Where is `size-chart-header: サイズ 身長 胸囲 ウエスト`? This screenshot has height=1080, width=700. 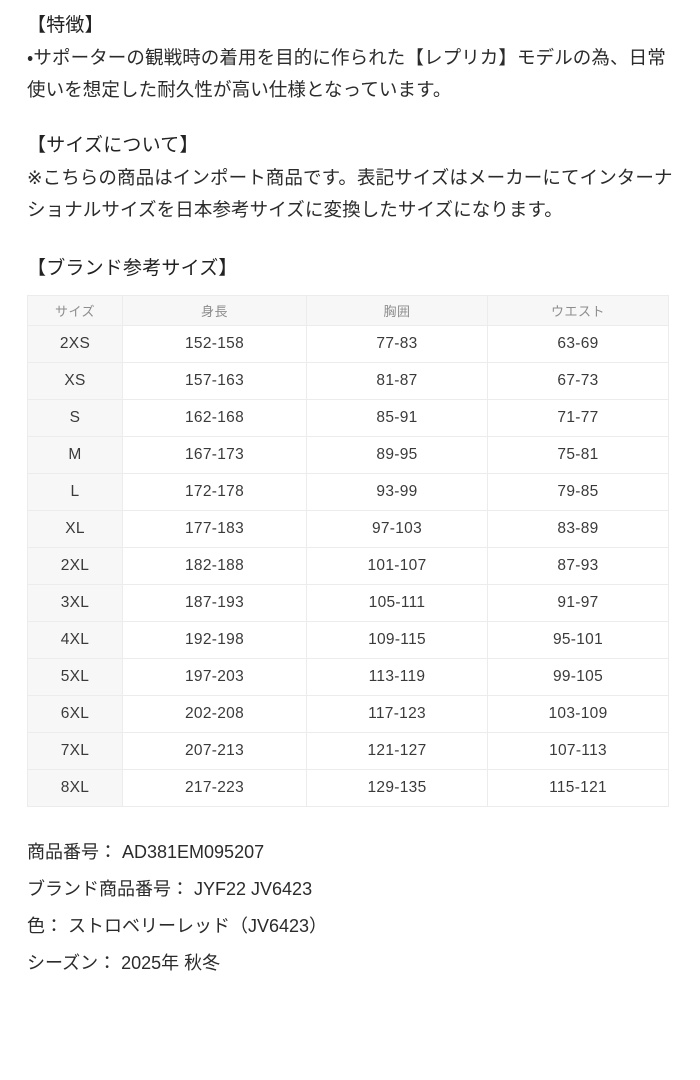
size-chart-header: サイズ 身長 胸囲 ウエスト is located at coordinates (348, 310).